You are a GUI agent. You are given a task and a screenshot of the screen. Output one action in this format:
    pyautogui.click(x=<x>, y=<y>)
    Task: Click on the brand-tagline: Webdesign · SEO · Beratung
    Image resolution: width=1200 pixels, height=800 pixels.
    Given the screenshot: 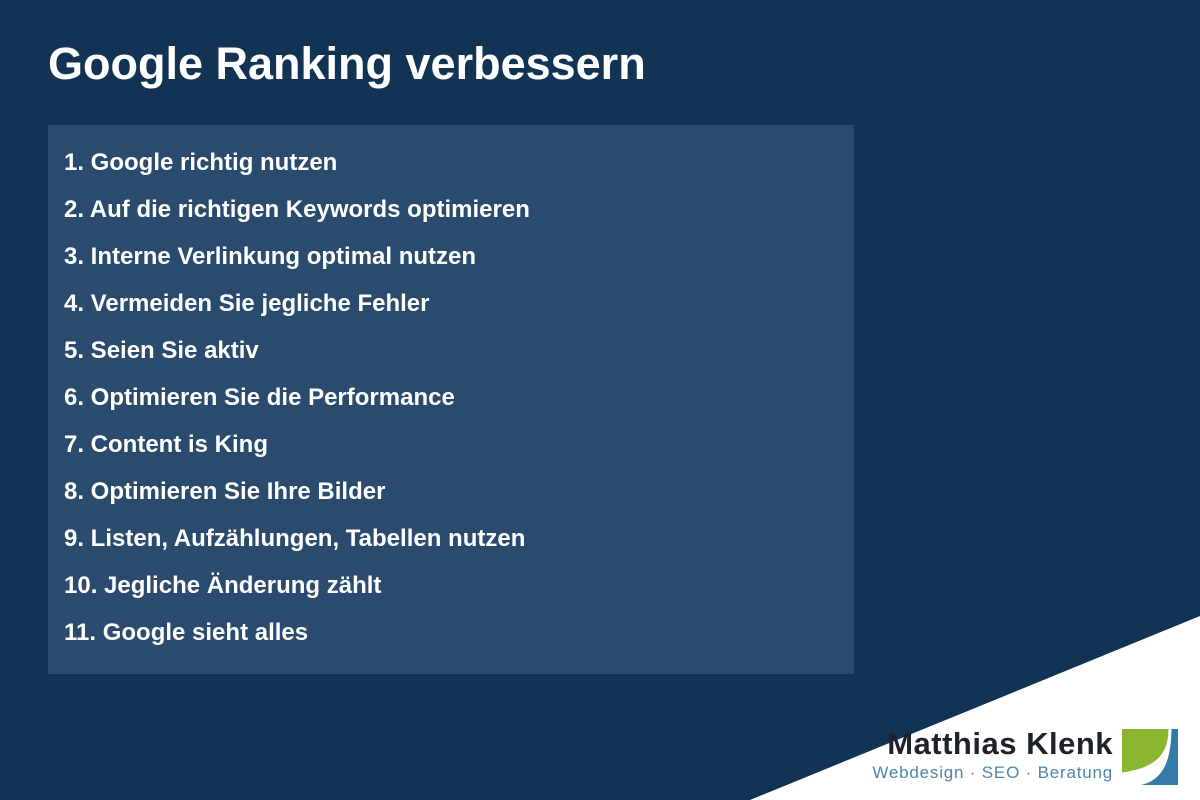 What is the action you would take?
    pyautogui.click(x=992, y=772)
    